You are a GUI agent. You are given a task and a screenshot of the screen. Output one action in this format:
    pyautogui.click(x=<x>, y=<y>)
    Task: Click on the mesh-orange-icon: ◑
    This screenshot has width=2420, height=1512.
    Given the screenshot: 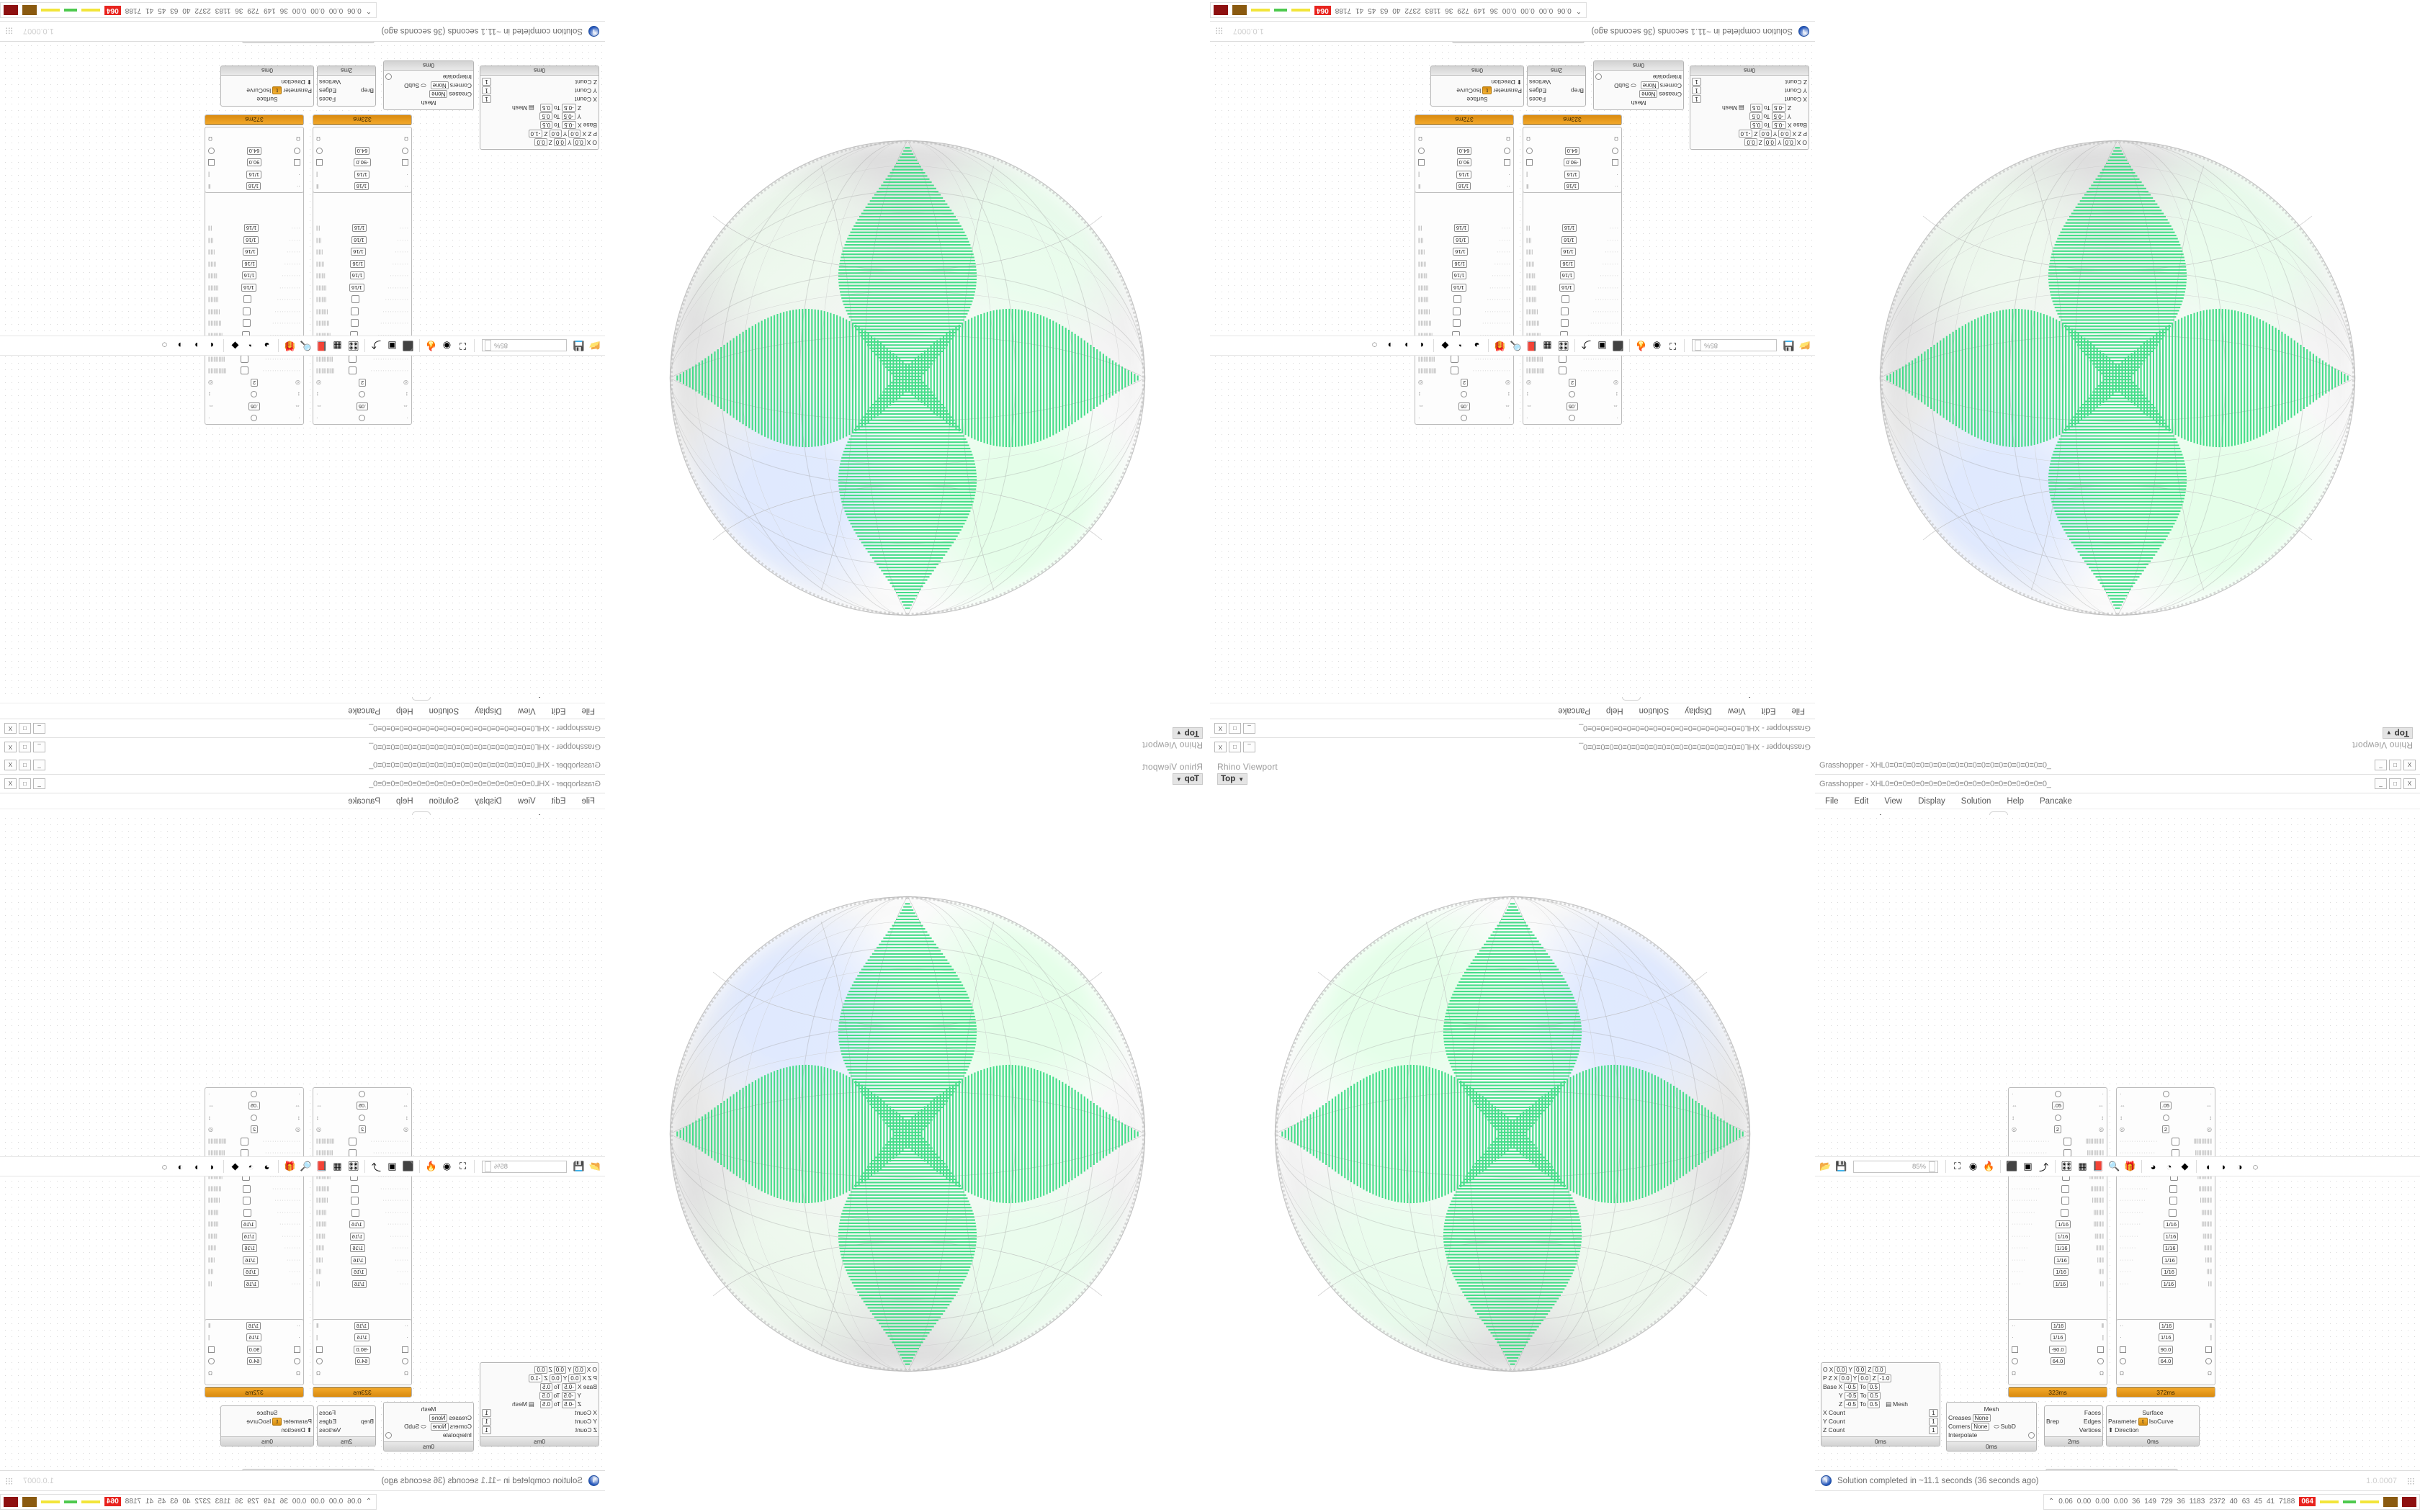 What is the action you would take?
    pyautogui.click(x=180, y=1166)
    